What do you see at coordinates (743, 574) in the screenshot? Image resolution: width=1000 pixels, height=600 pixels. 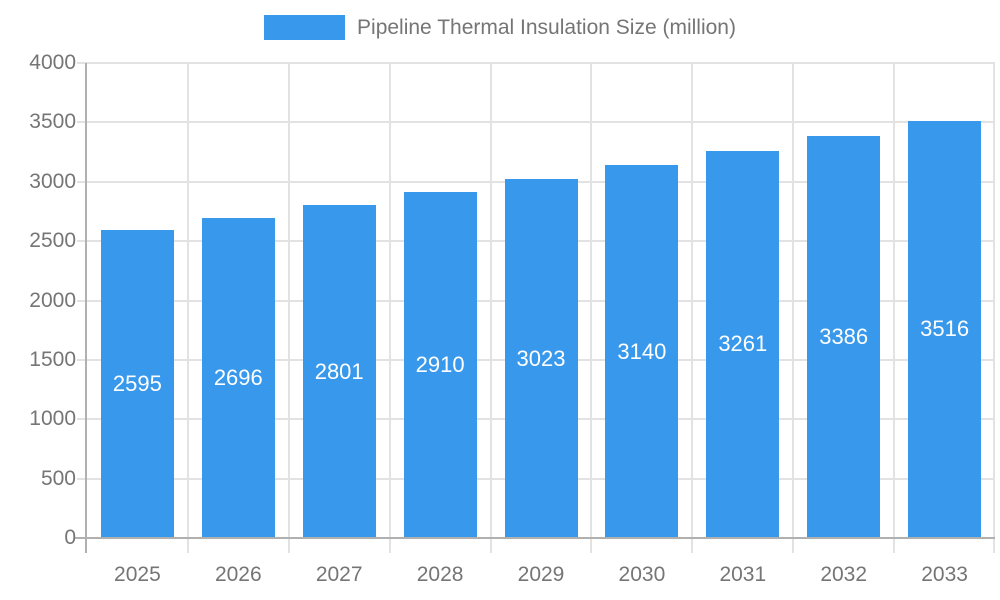 I see `x-tick-label: 2031` at bounding box center [743, 574].